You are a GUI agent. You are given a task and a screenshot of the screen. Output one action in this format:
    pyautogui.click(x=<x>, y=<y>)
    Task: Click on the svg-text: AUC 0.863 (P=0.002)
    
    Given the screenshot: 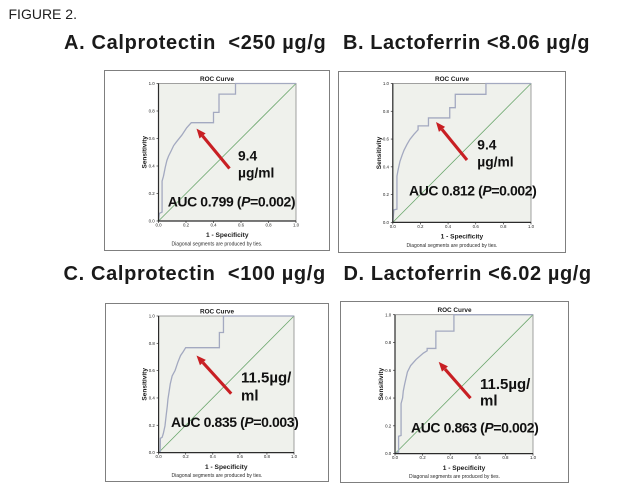 What is the action you would take?
    pyautogui.click(x=474, y=428)
    